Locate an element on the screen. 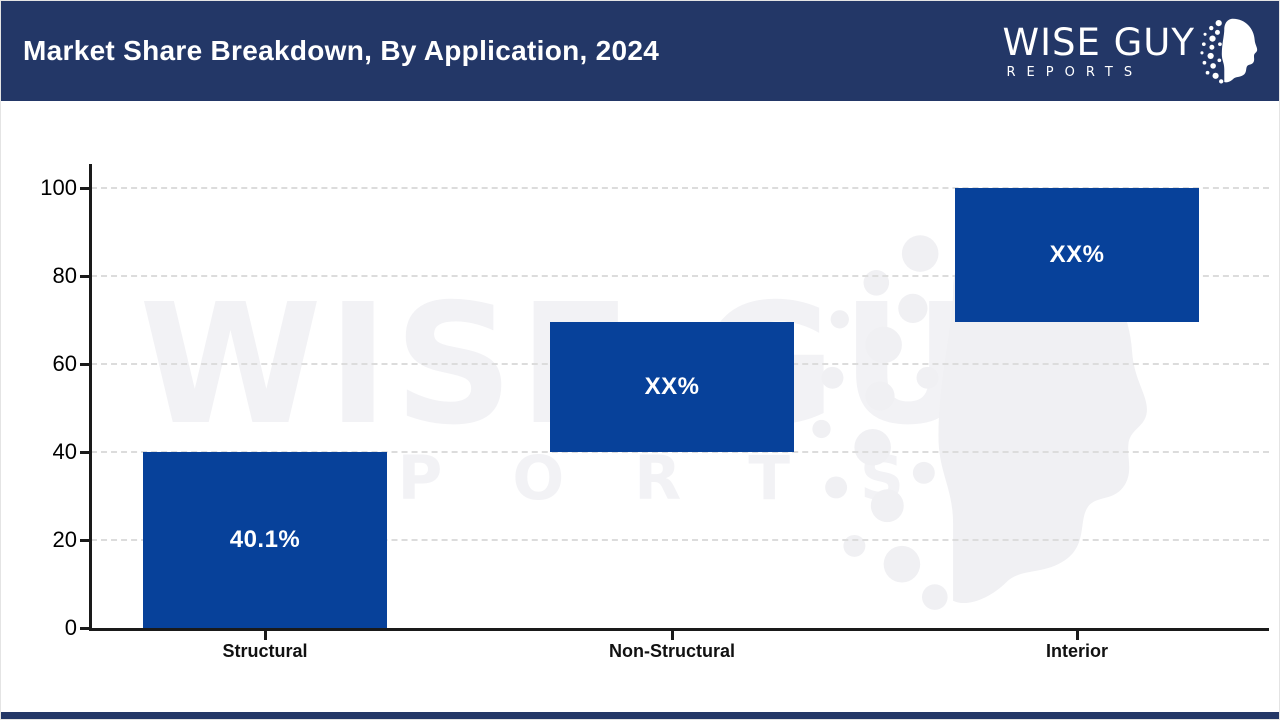 The width and height of the screenshot is (1280, 720). logo-text: WISE GUY REPORTS is located at coordinates (1099, 51).